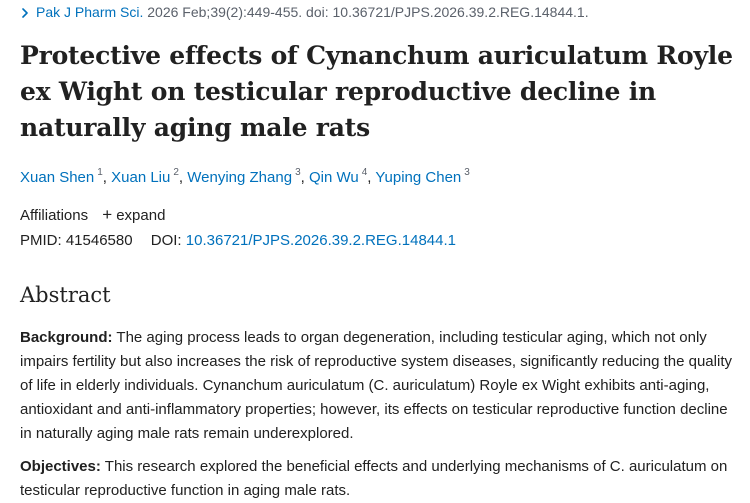  Describe the element at coordinates (66, 337) in the screenshot. I see `background-label: Background:` at that location.